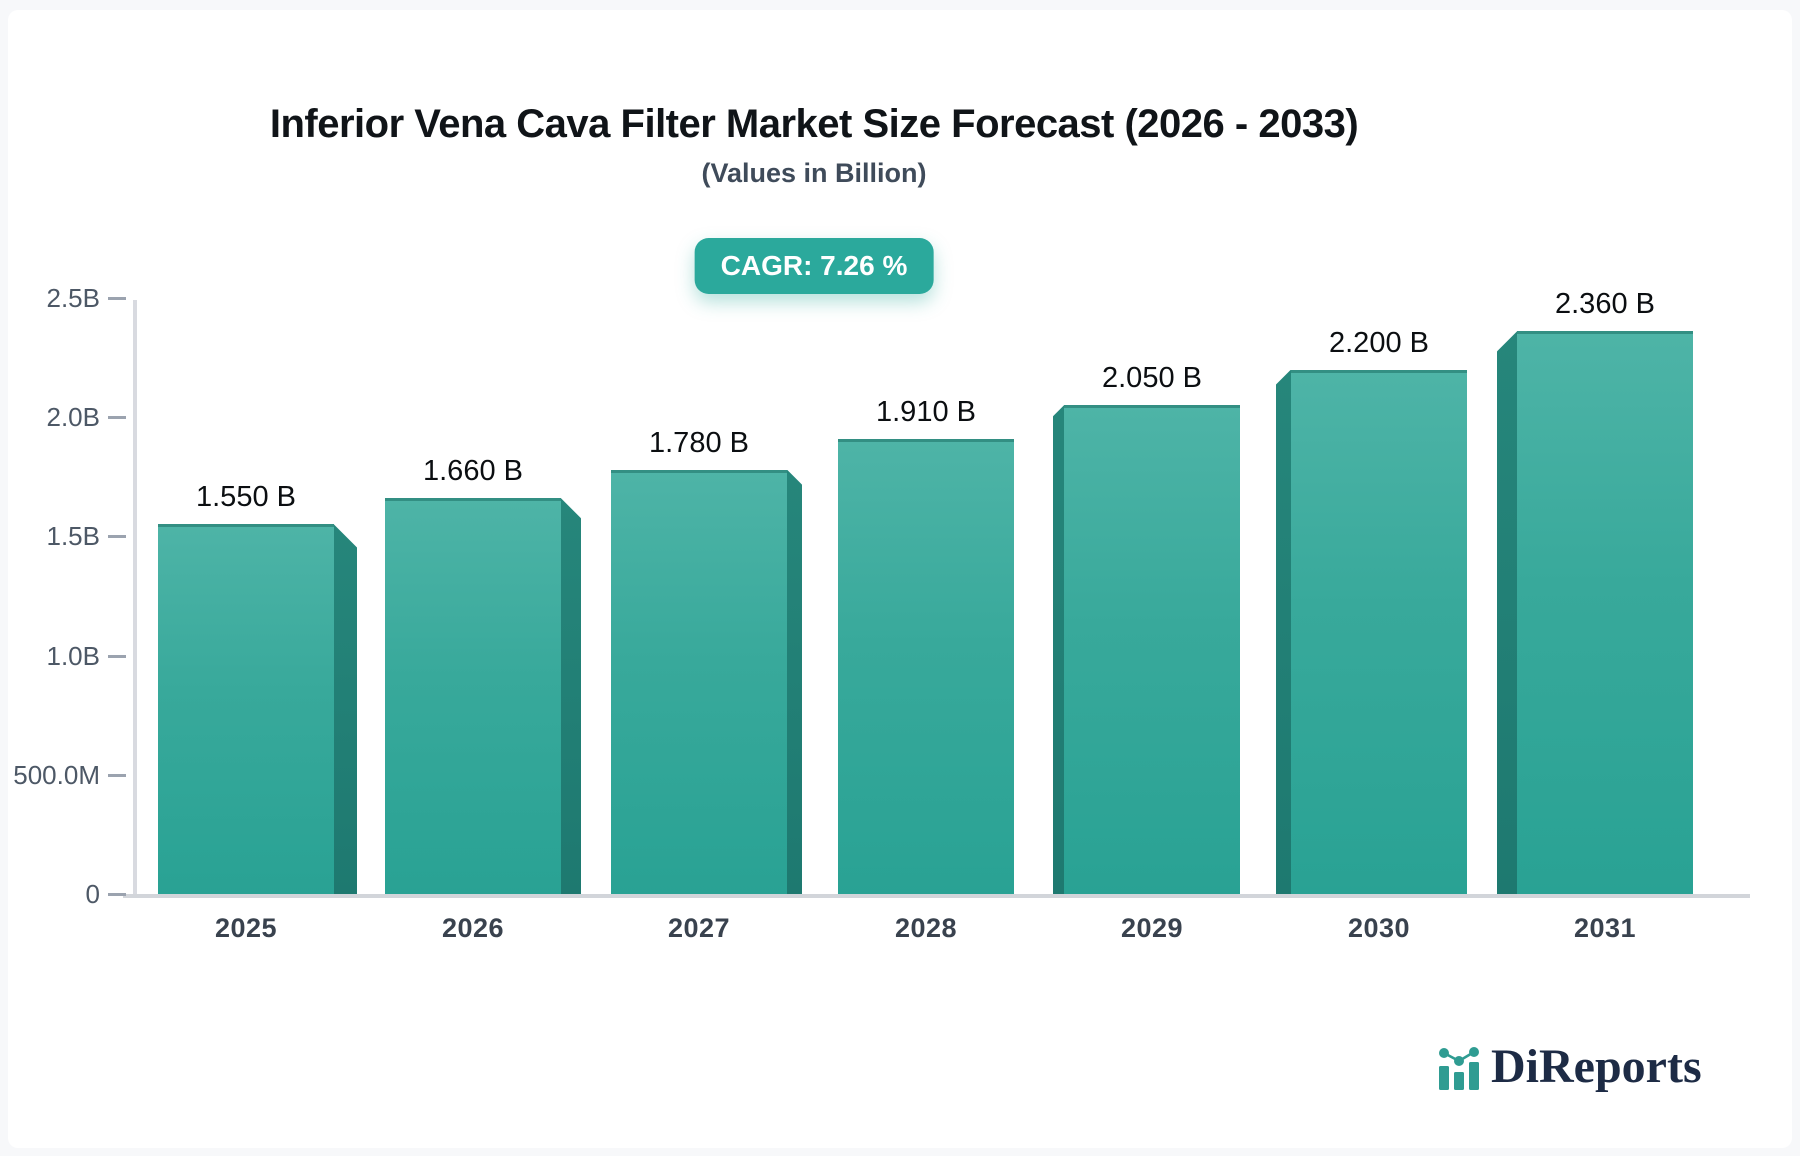 Image resolution: width=1800 pixels, height=1156 pixels. I want to click on bar-side-2025, so click(345, 709).